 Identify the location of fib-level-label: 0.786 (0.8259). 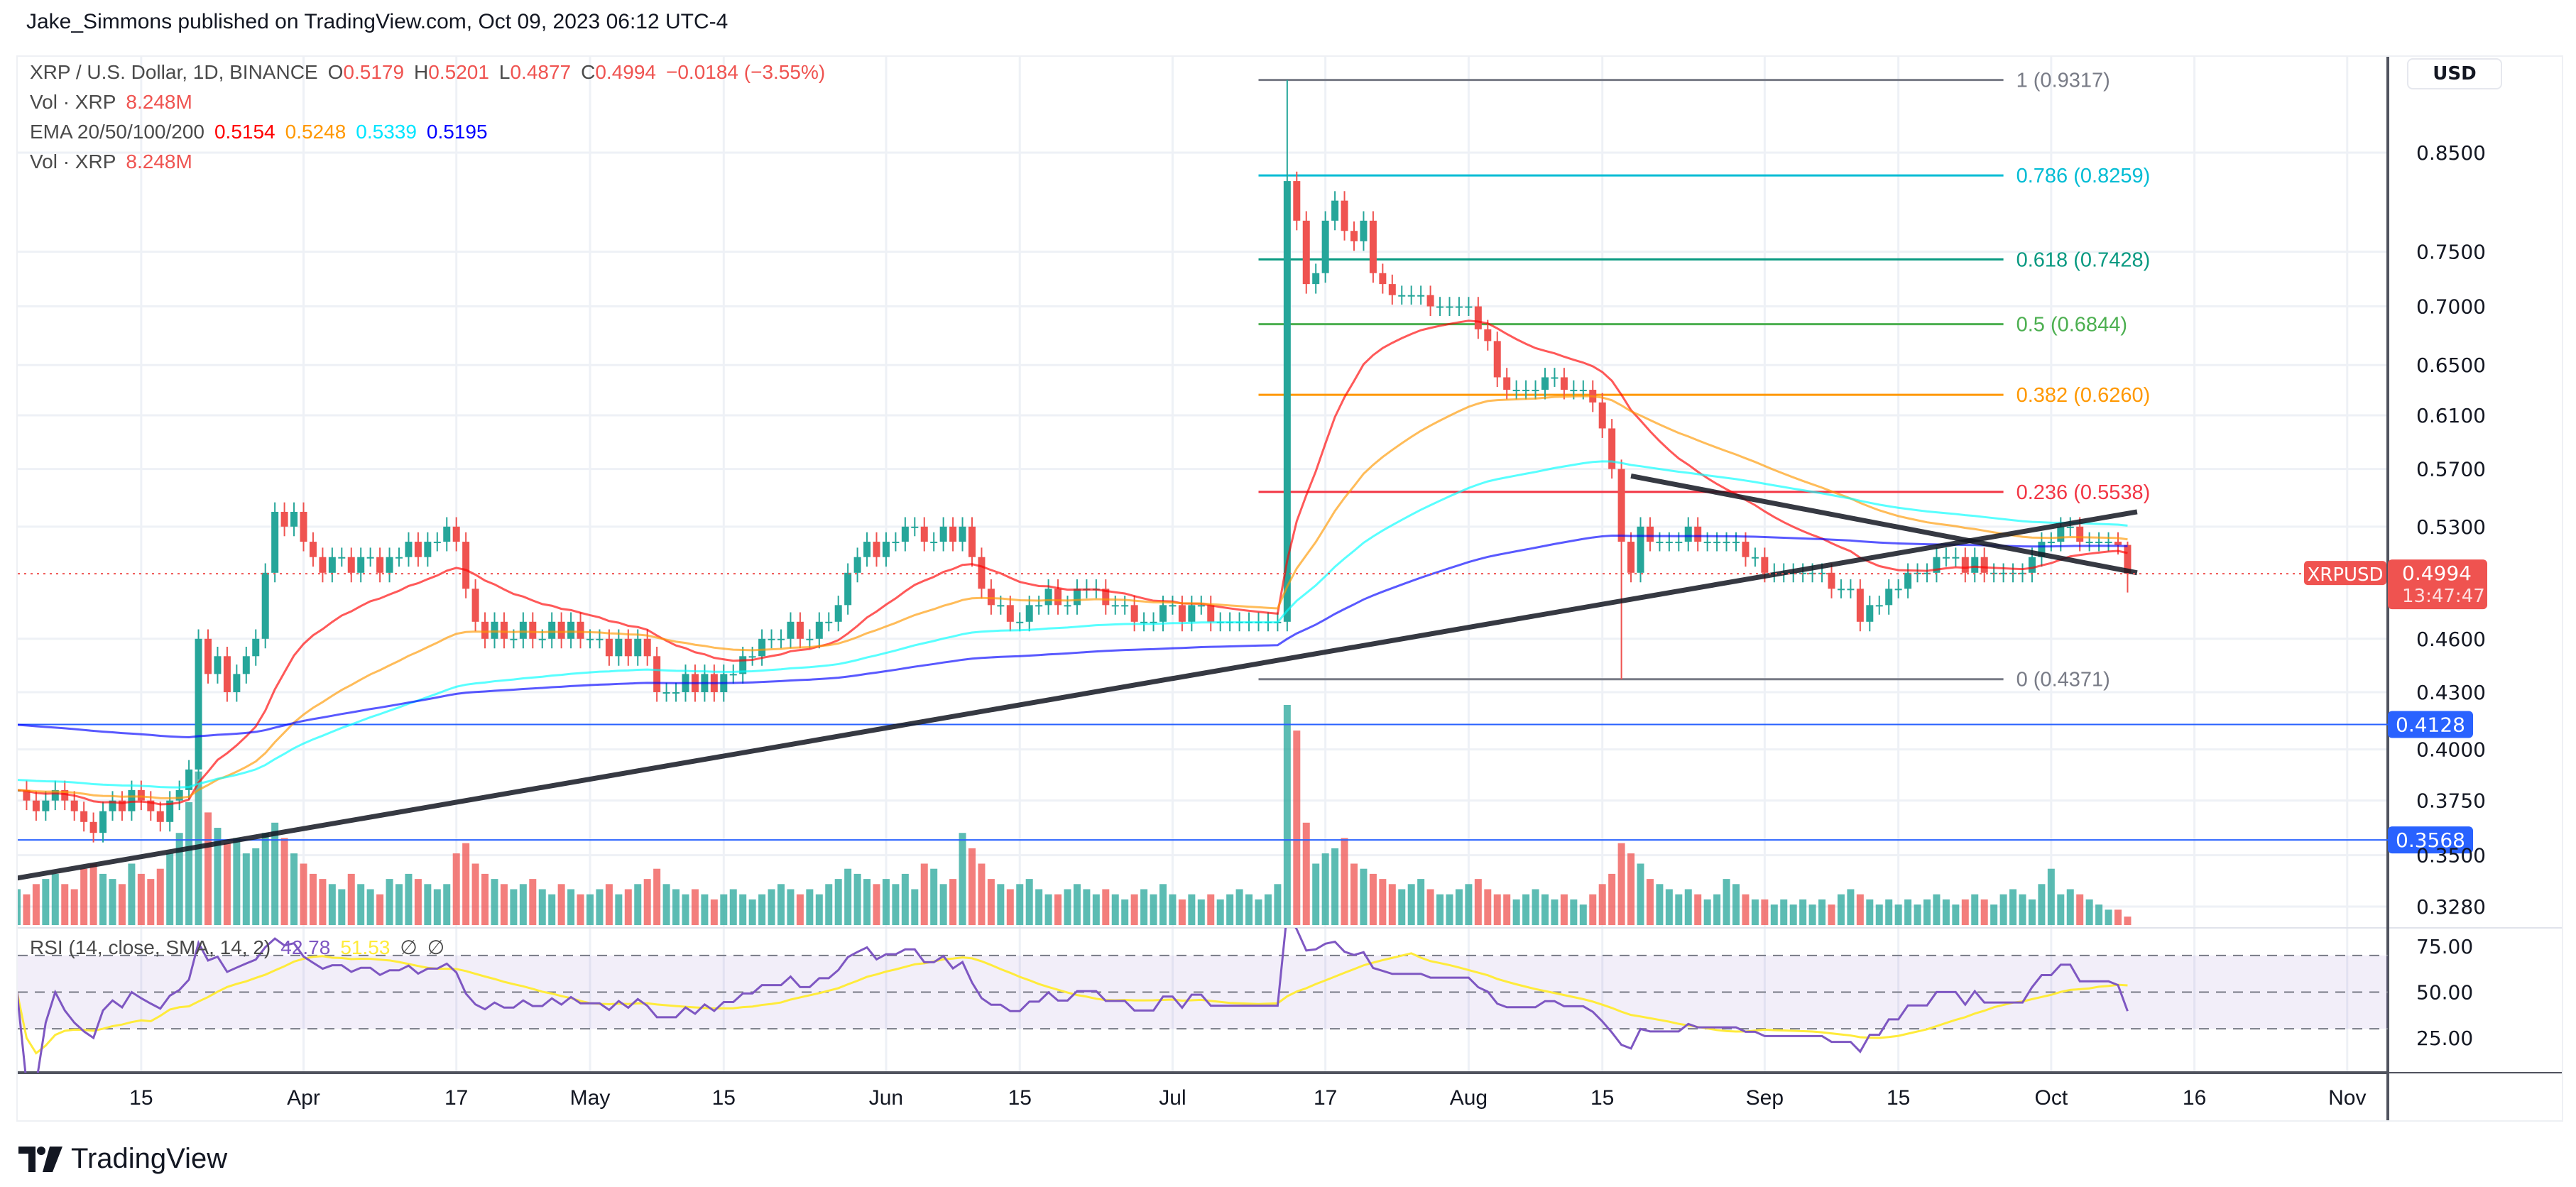
(2083, 176).